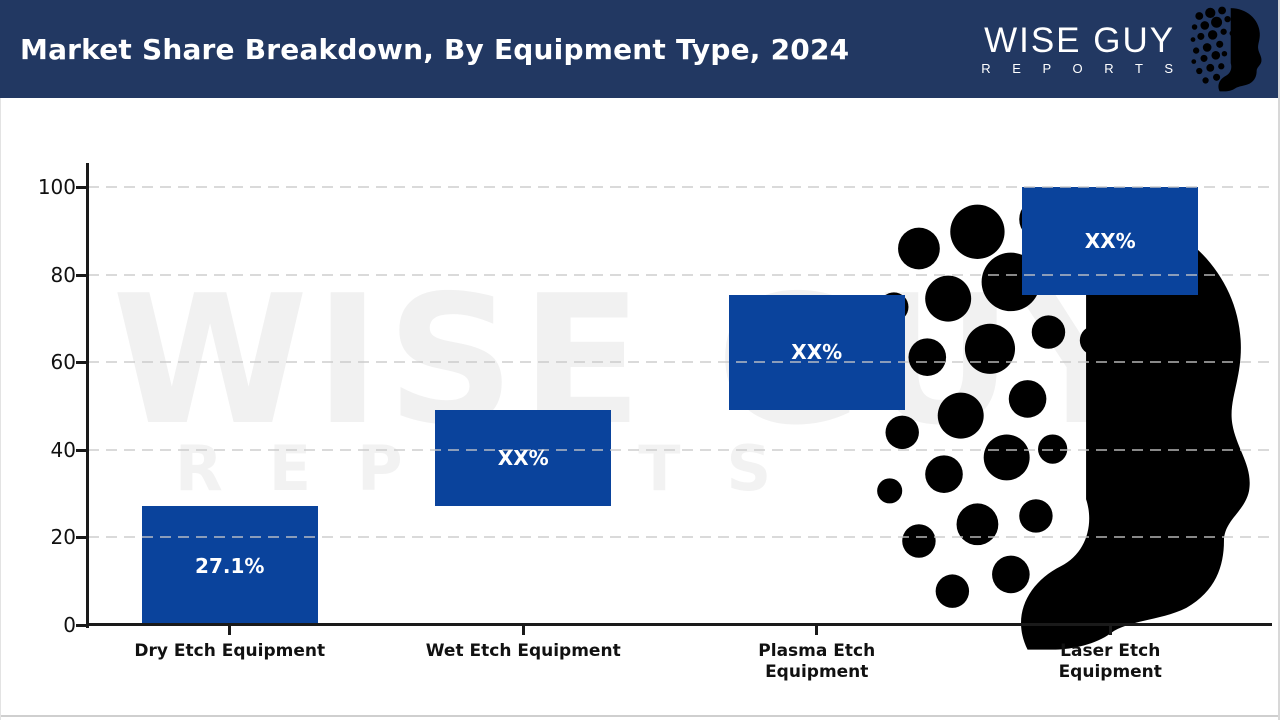 This screenshot has height=720, width=1280. Describe the element at coordinates (1110, 651) in the screenshot. I see `x-axis-label-line: Laser Etch` at that location.